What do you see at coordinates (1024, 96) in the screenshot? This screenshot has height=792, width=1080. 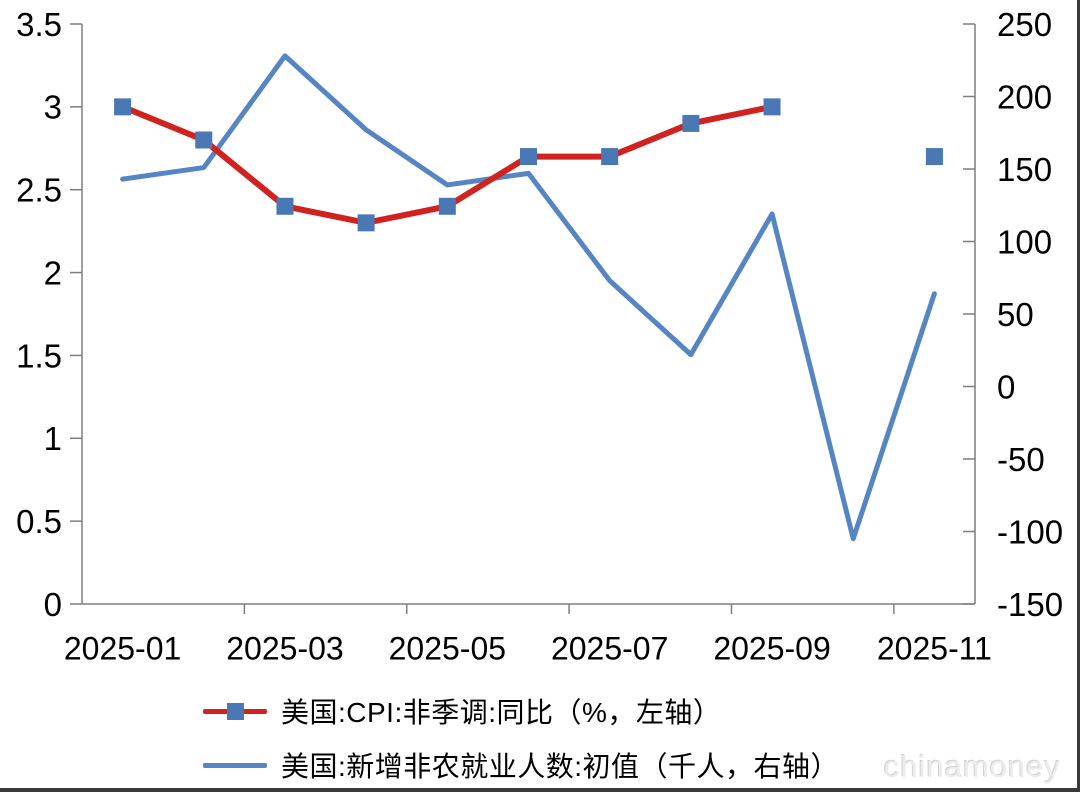 I see `svg-text: 200` at bounding box center [1024, 96].